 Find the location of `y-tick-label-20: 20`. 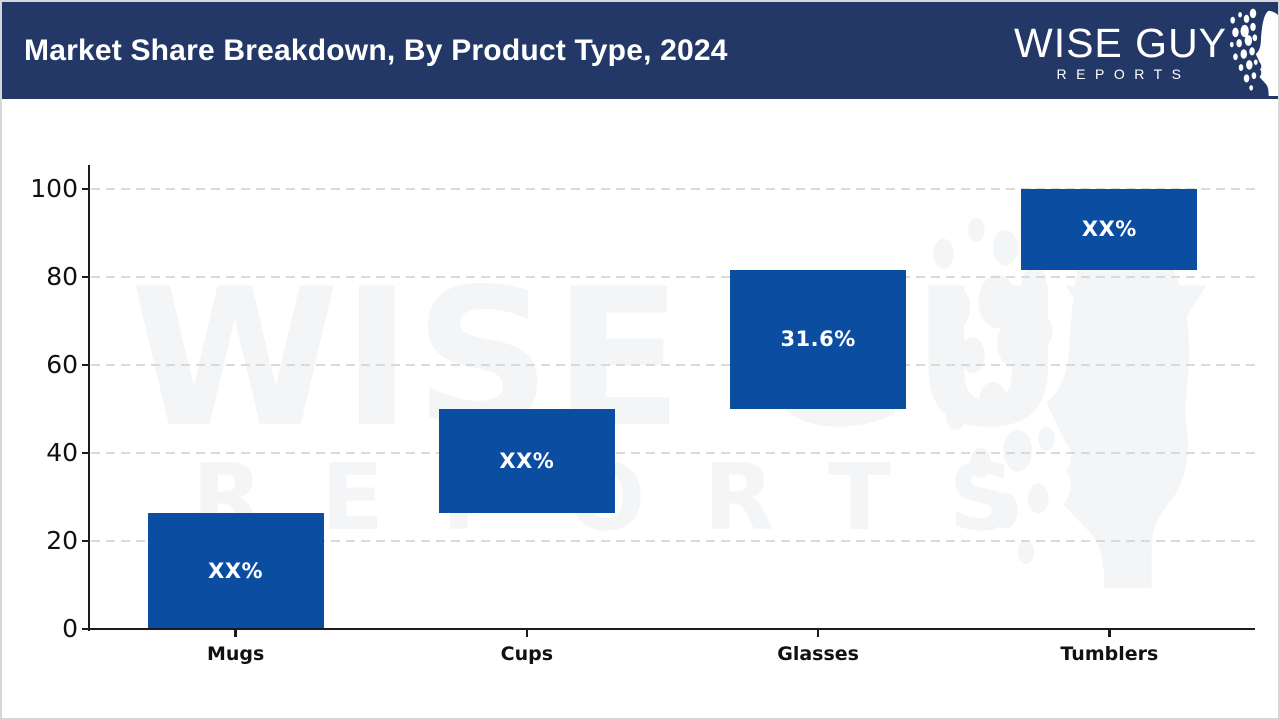

y-tick-label-20: 20 is located at coordinates (62, 540).